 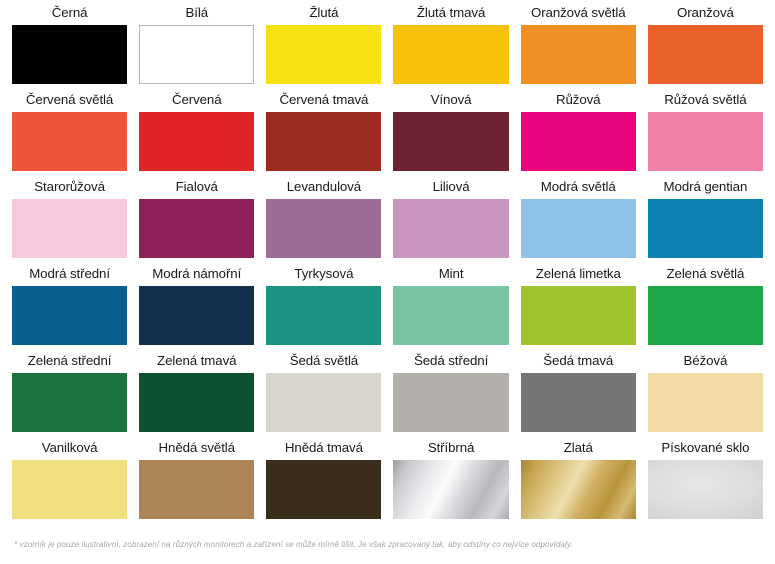 What do you see at coordinates (197, 274) in the screenshot?
I see `swatch-label: Modrá námořní` at bounding box center [197, 274].